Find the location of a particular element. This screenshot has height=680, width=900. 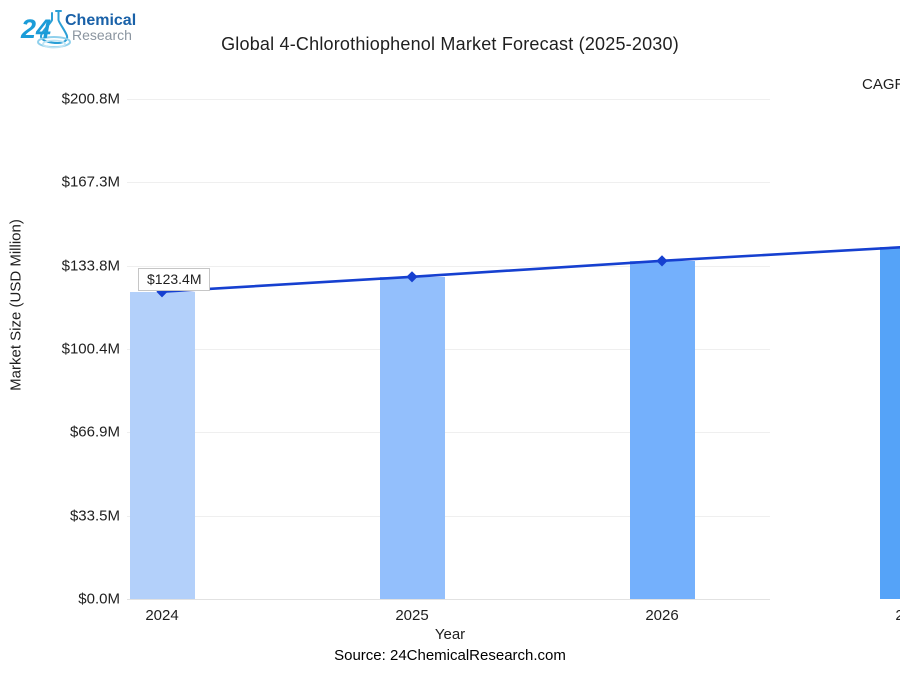

x-axis-title: Year is located at coordinates (450, 634).